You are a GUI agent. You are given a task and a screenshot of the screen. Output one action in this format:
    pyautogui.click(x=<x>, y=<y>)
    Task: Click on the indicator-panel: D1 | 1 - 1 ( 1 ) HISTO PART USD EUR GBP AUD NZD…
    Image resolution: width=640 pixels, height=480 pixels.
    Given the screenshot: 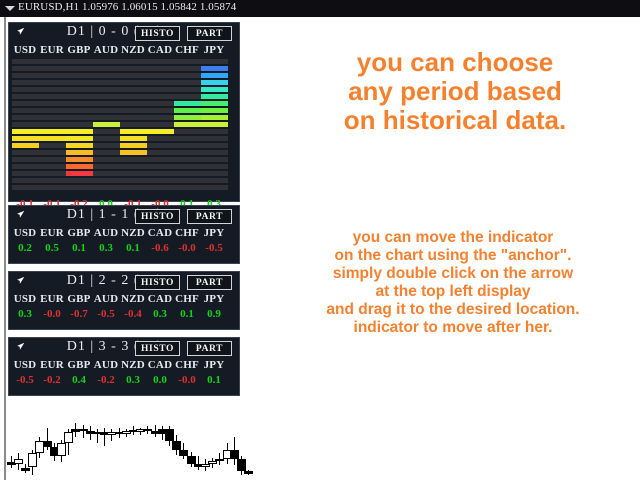 What is the action you would take?
    pyautogui.click(x=124, y=234)
    